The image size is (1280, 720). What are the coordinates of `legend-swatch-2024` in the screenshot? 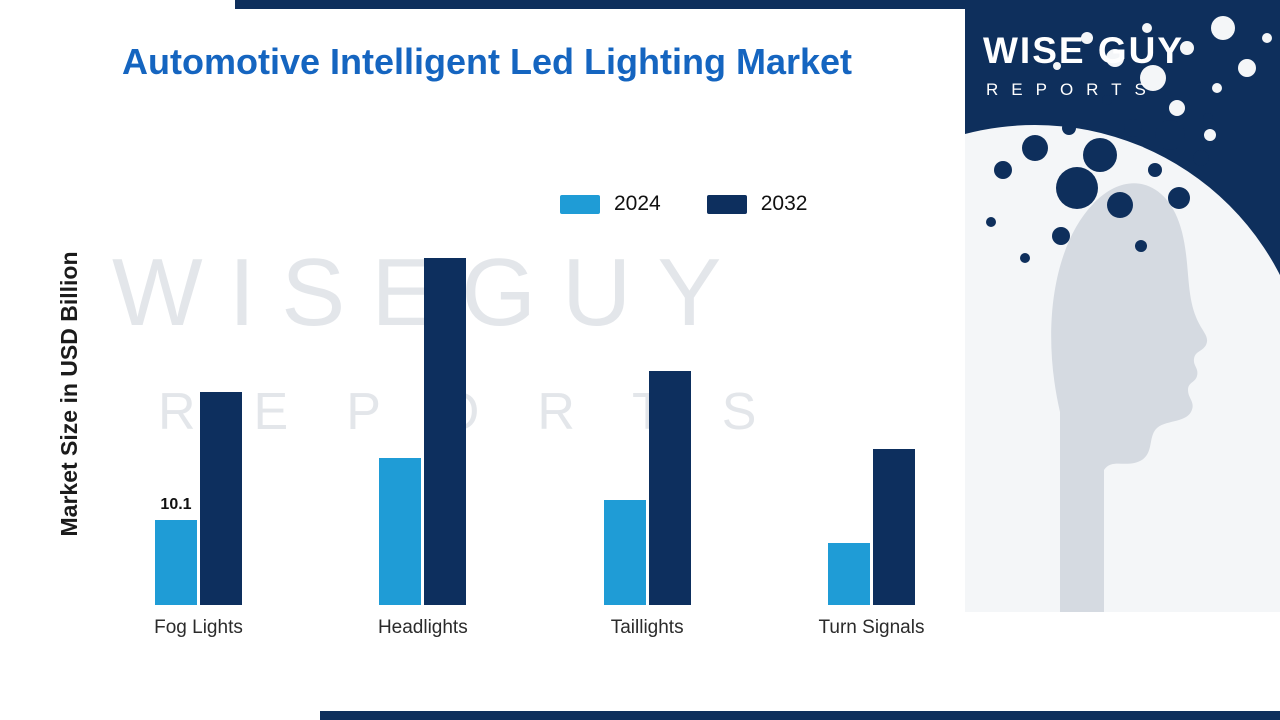 It's located at (580, 204).